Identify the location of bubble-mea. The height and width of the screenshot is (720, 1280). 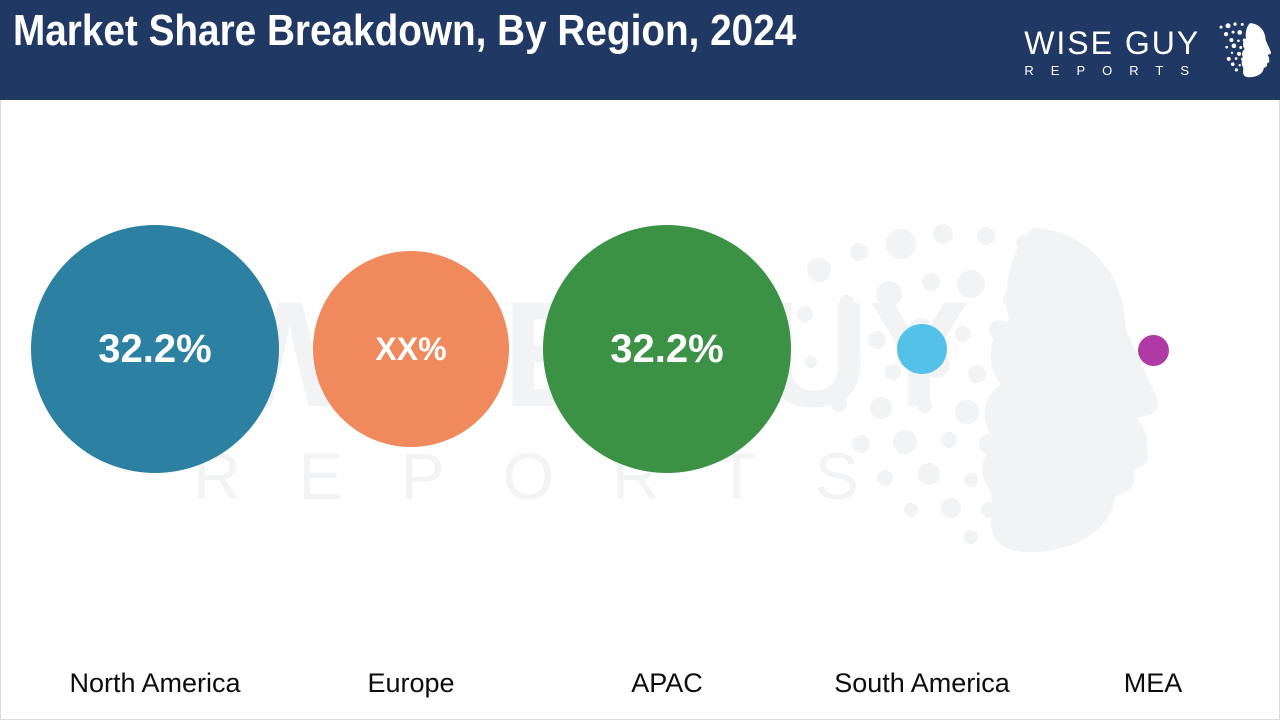
(1153, 350).